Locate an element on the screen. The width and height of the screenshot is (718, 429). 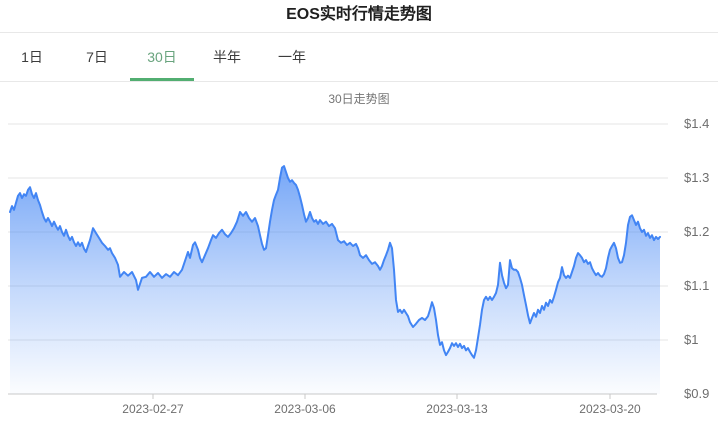
x-axis-label: 2023-03-20 is located at coordinates (610, 409).